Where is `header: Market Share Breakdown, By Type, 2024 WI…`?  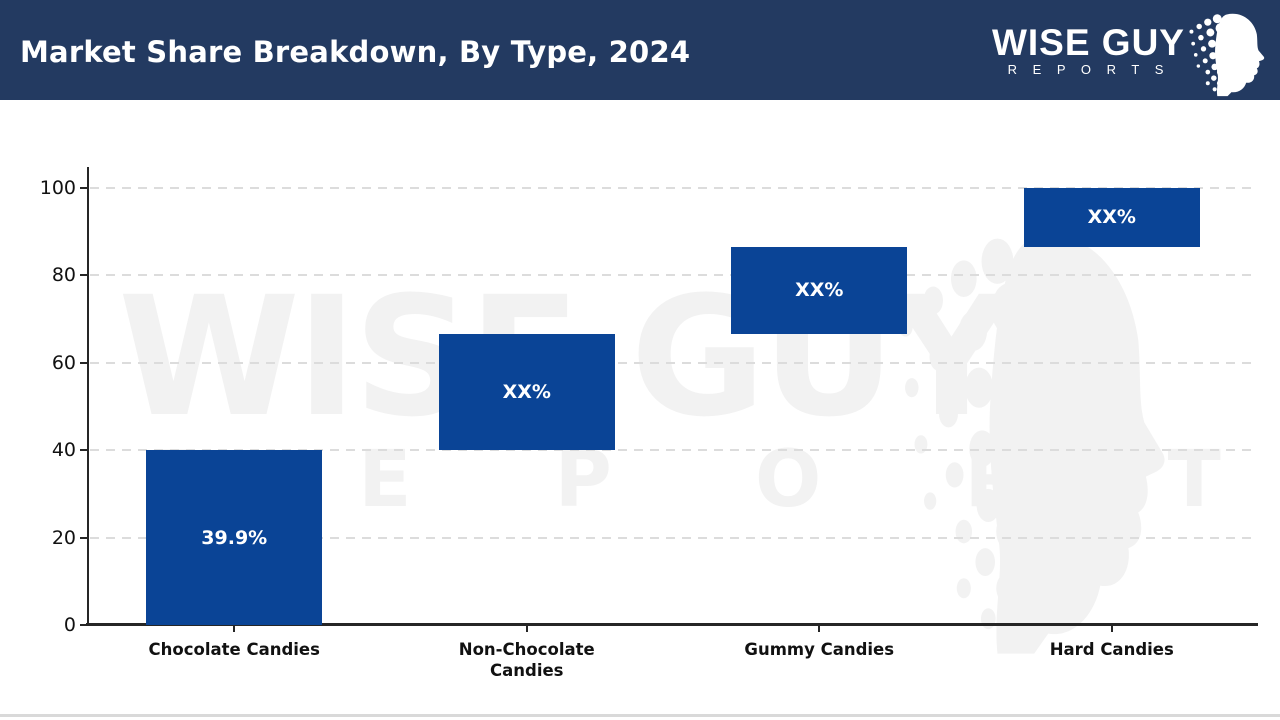
header: Market Share Breakdown, By Type, 2024 WI… is located at coordinates (640, 50).